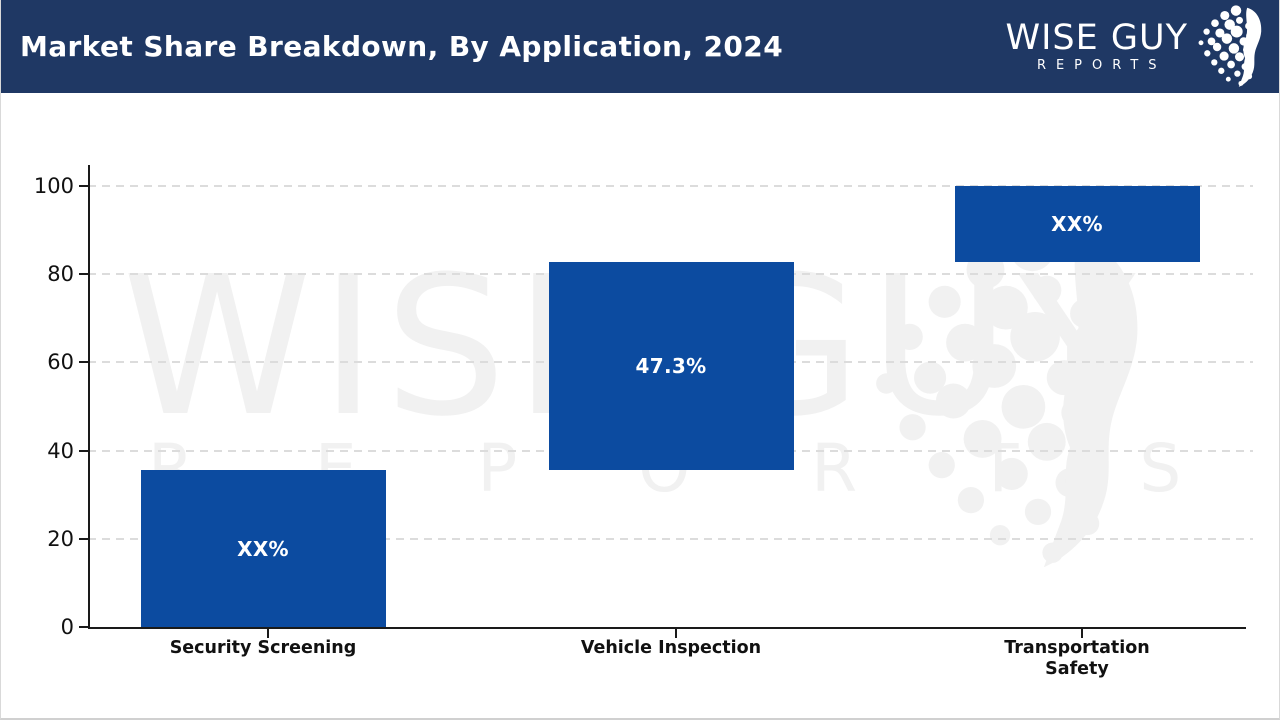 The image size is (1280, 720). Describe the element at coordinates (67, 627) in the screenshot. I see `y-tick-label: 0` at that location.